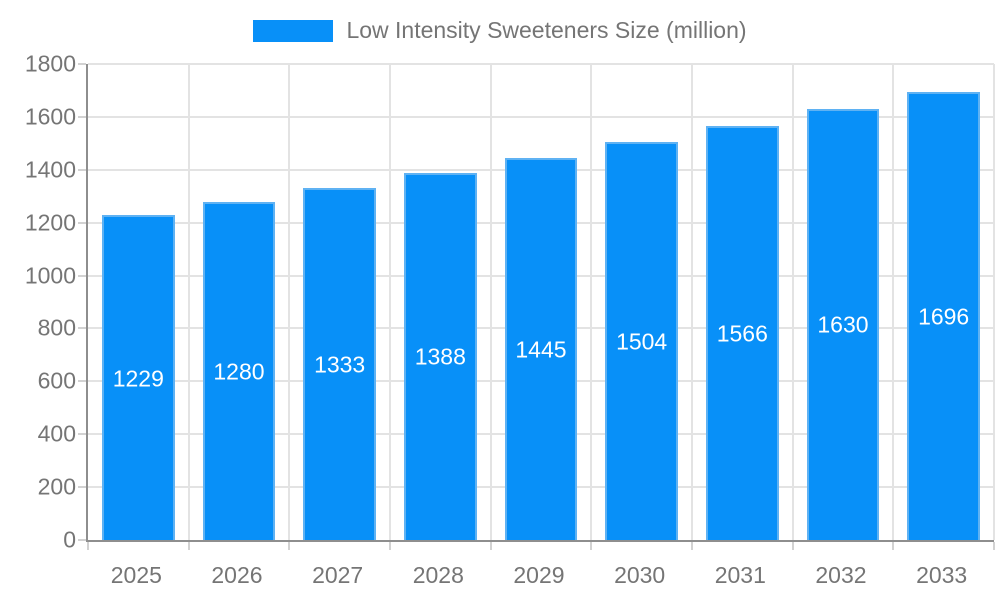  I want to click on bar-2027: 1333, so click(339, 363).